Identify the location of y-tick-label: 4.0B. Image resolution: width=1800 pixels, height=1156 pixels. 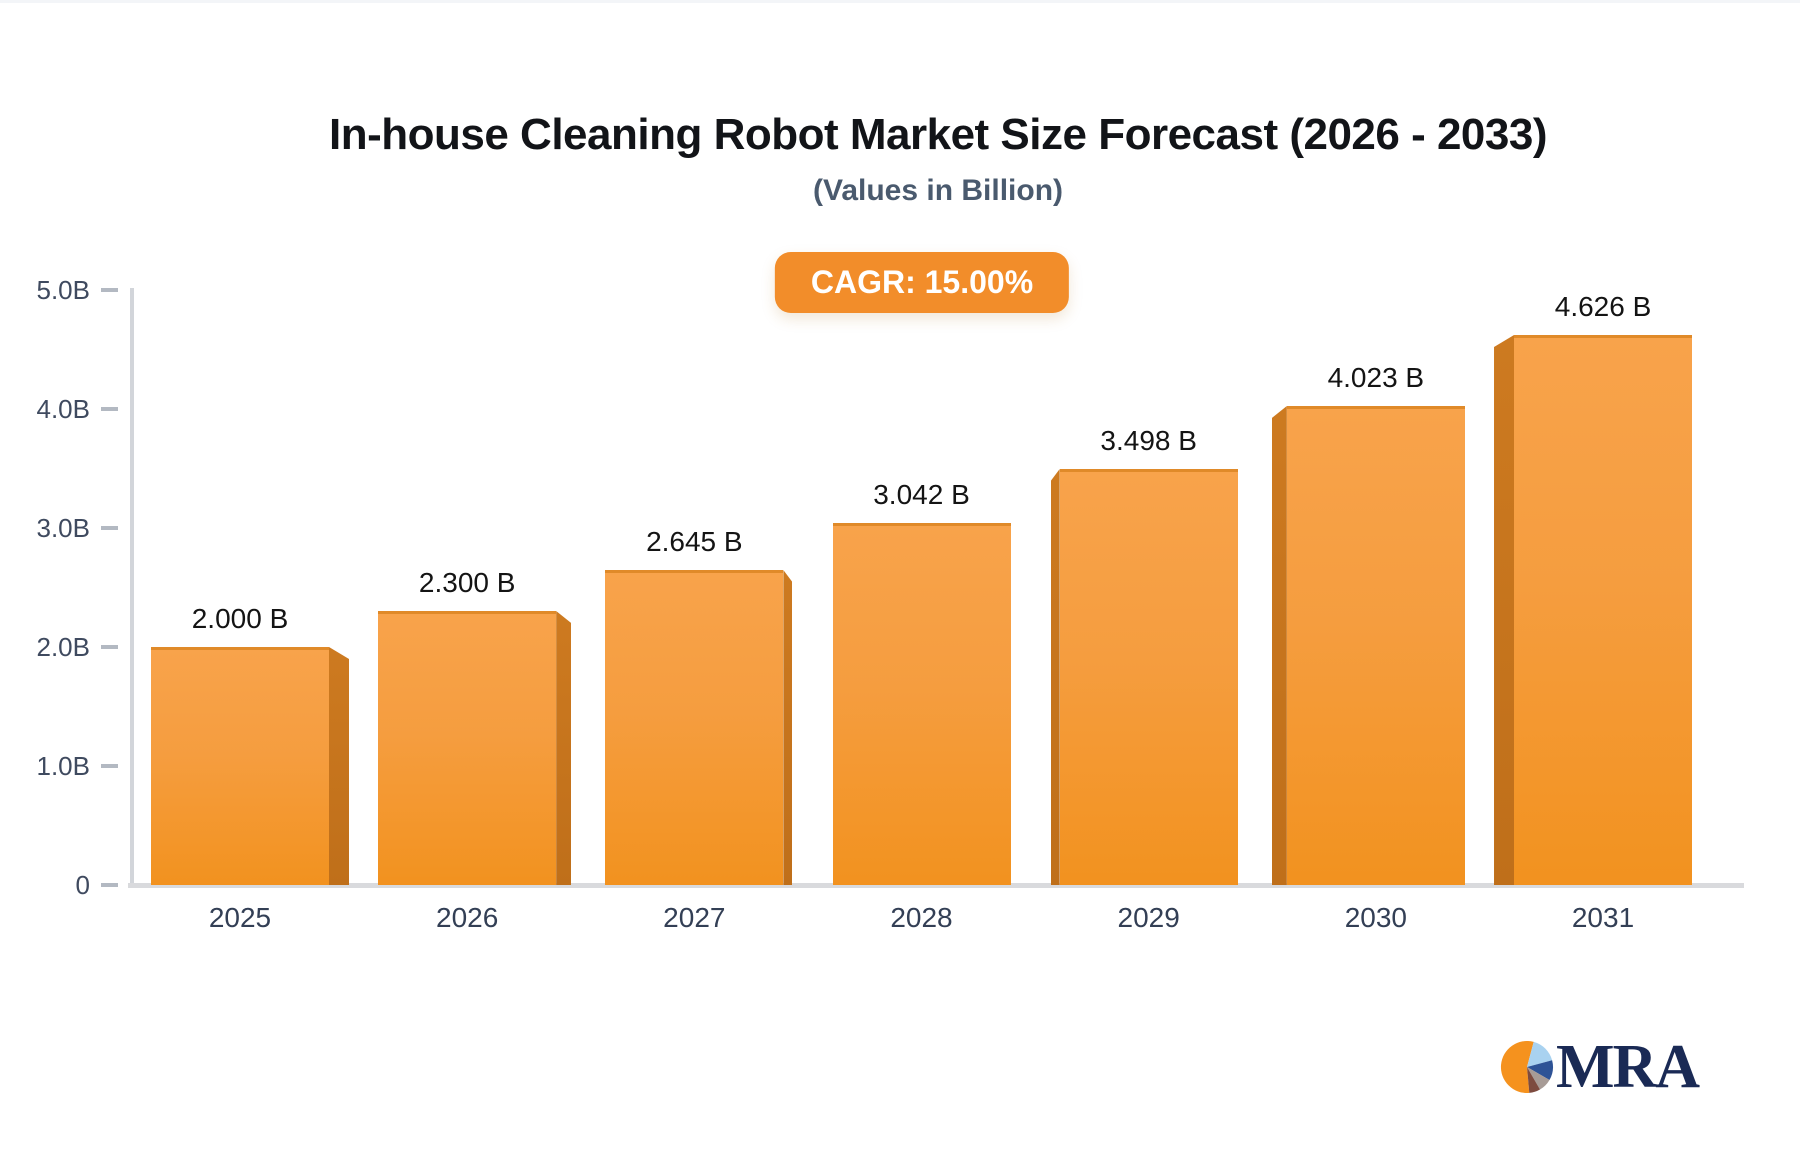
(63, 409).